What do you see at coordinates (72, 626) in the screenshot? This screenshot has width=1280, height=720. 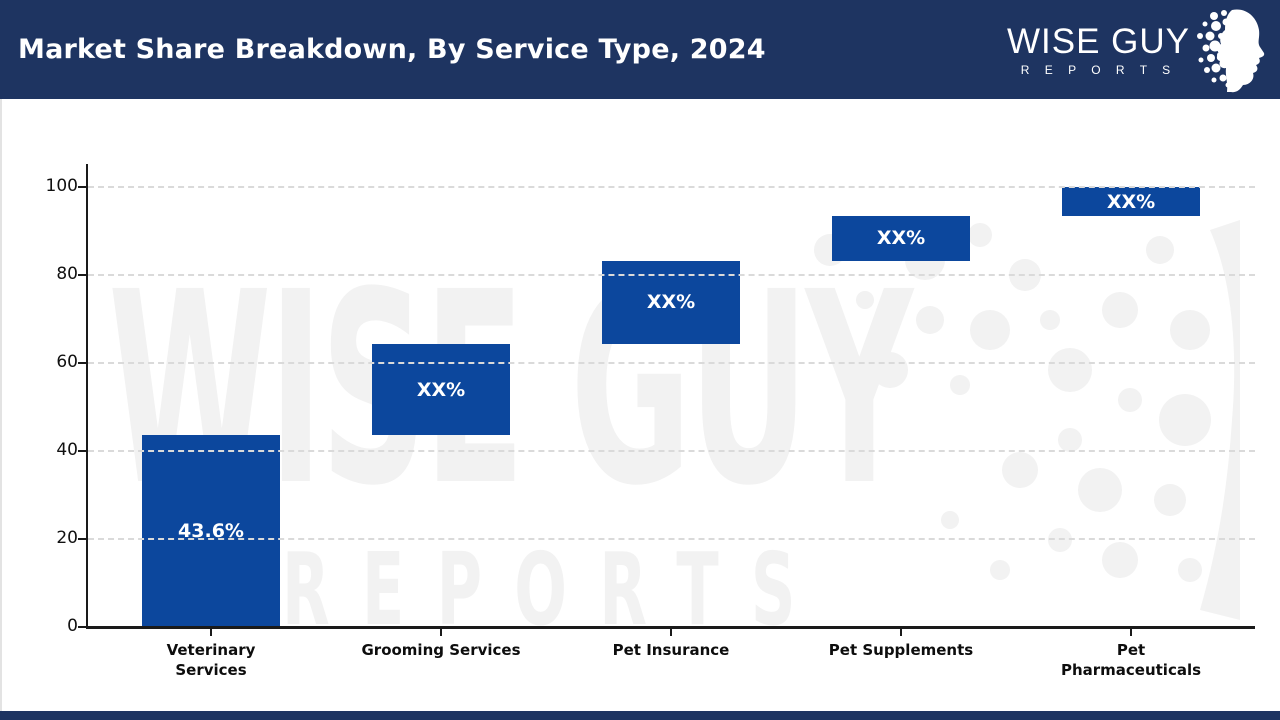 I see `y-tick-label: 0` at bounding box center [72, 626].